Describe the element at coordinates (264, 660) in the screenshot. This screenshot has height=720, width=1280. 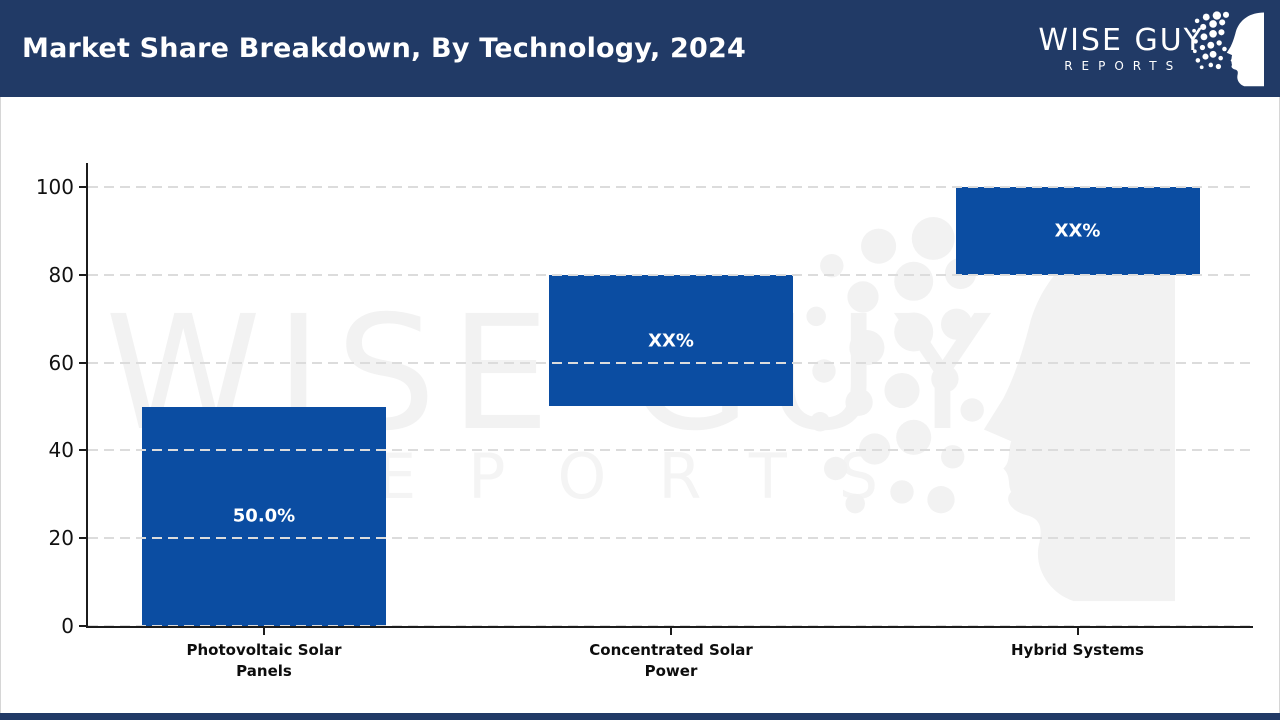
I see `x-category-label: Photovoltaic Solar Panels` at that location.